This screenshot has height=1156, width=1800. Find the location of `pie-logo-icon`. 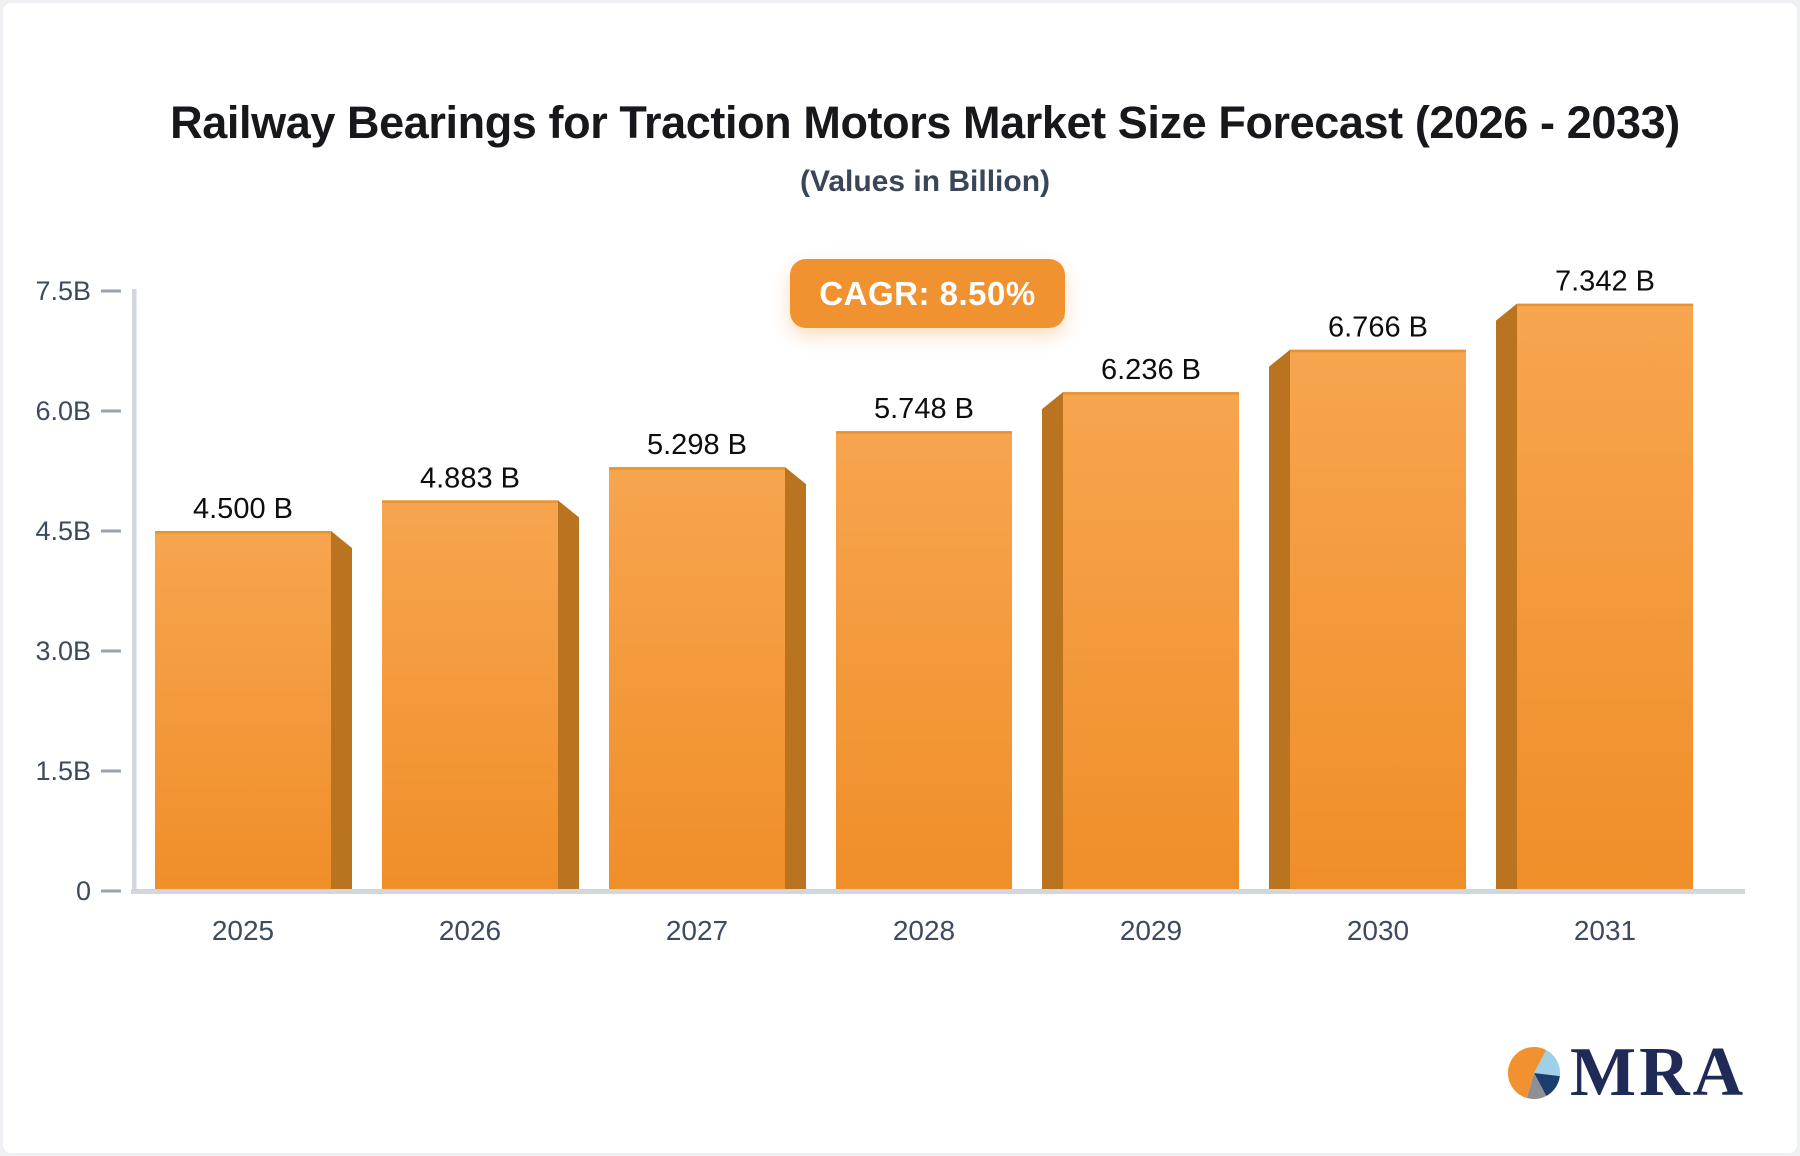

pie-logo-icon is located at coordinates (1534, 1073).